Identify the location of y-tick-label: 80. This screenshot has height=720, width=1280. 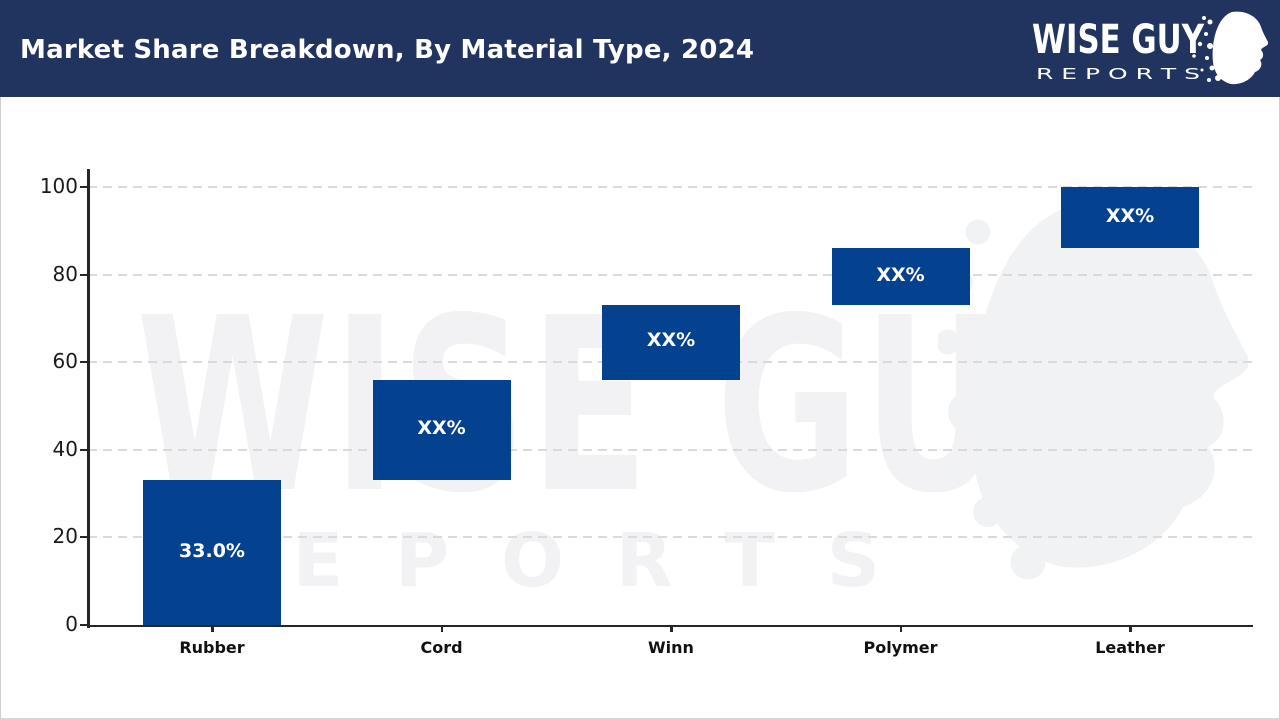
(65, 273).